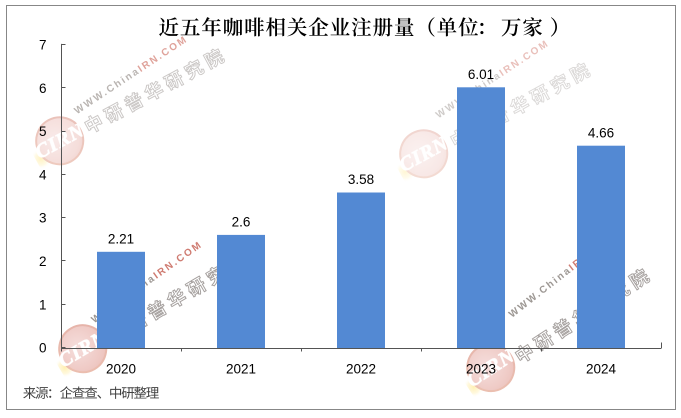 Image resolution: width=681 pixels, height=418 pixels. What do you see at coordinates (601, 369) in the screenshot?
I see `svg-text: 2024` at bounding box center [601, 369].